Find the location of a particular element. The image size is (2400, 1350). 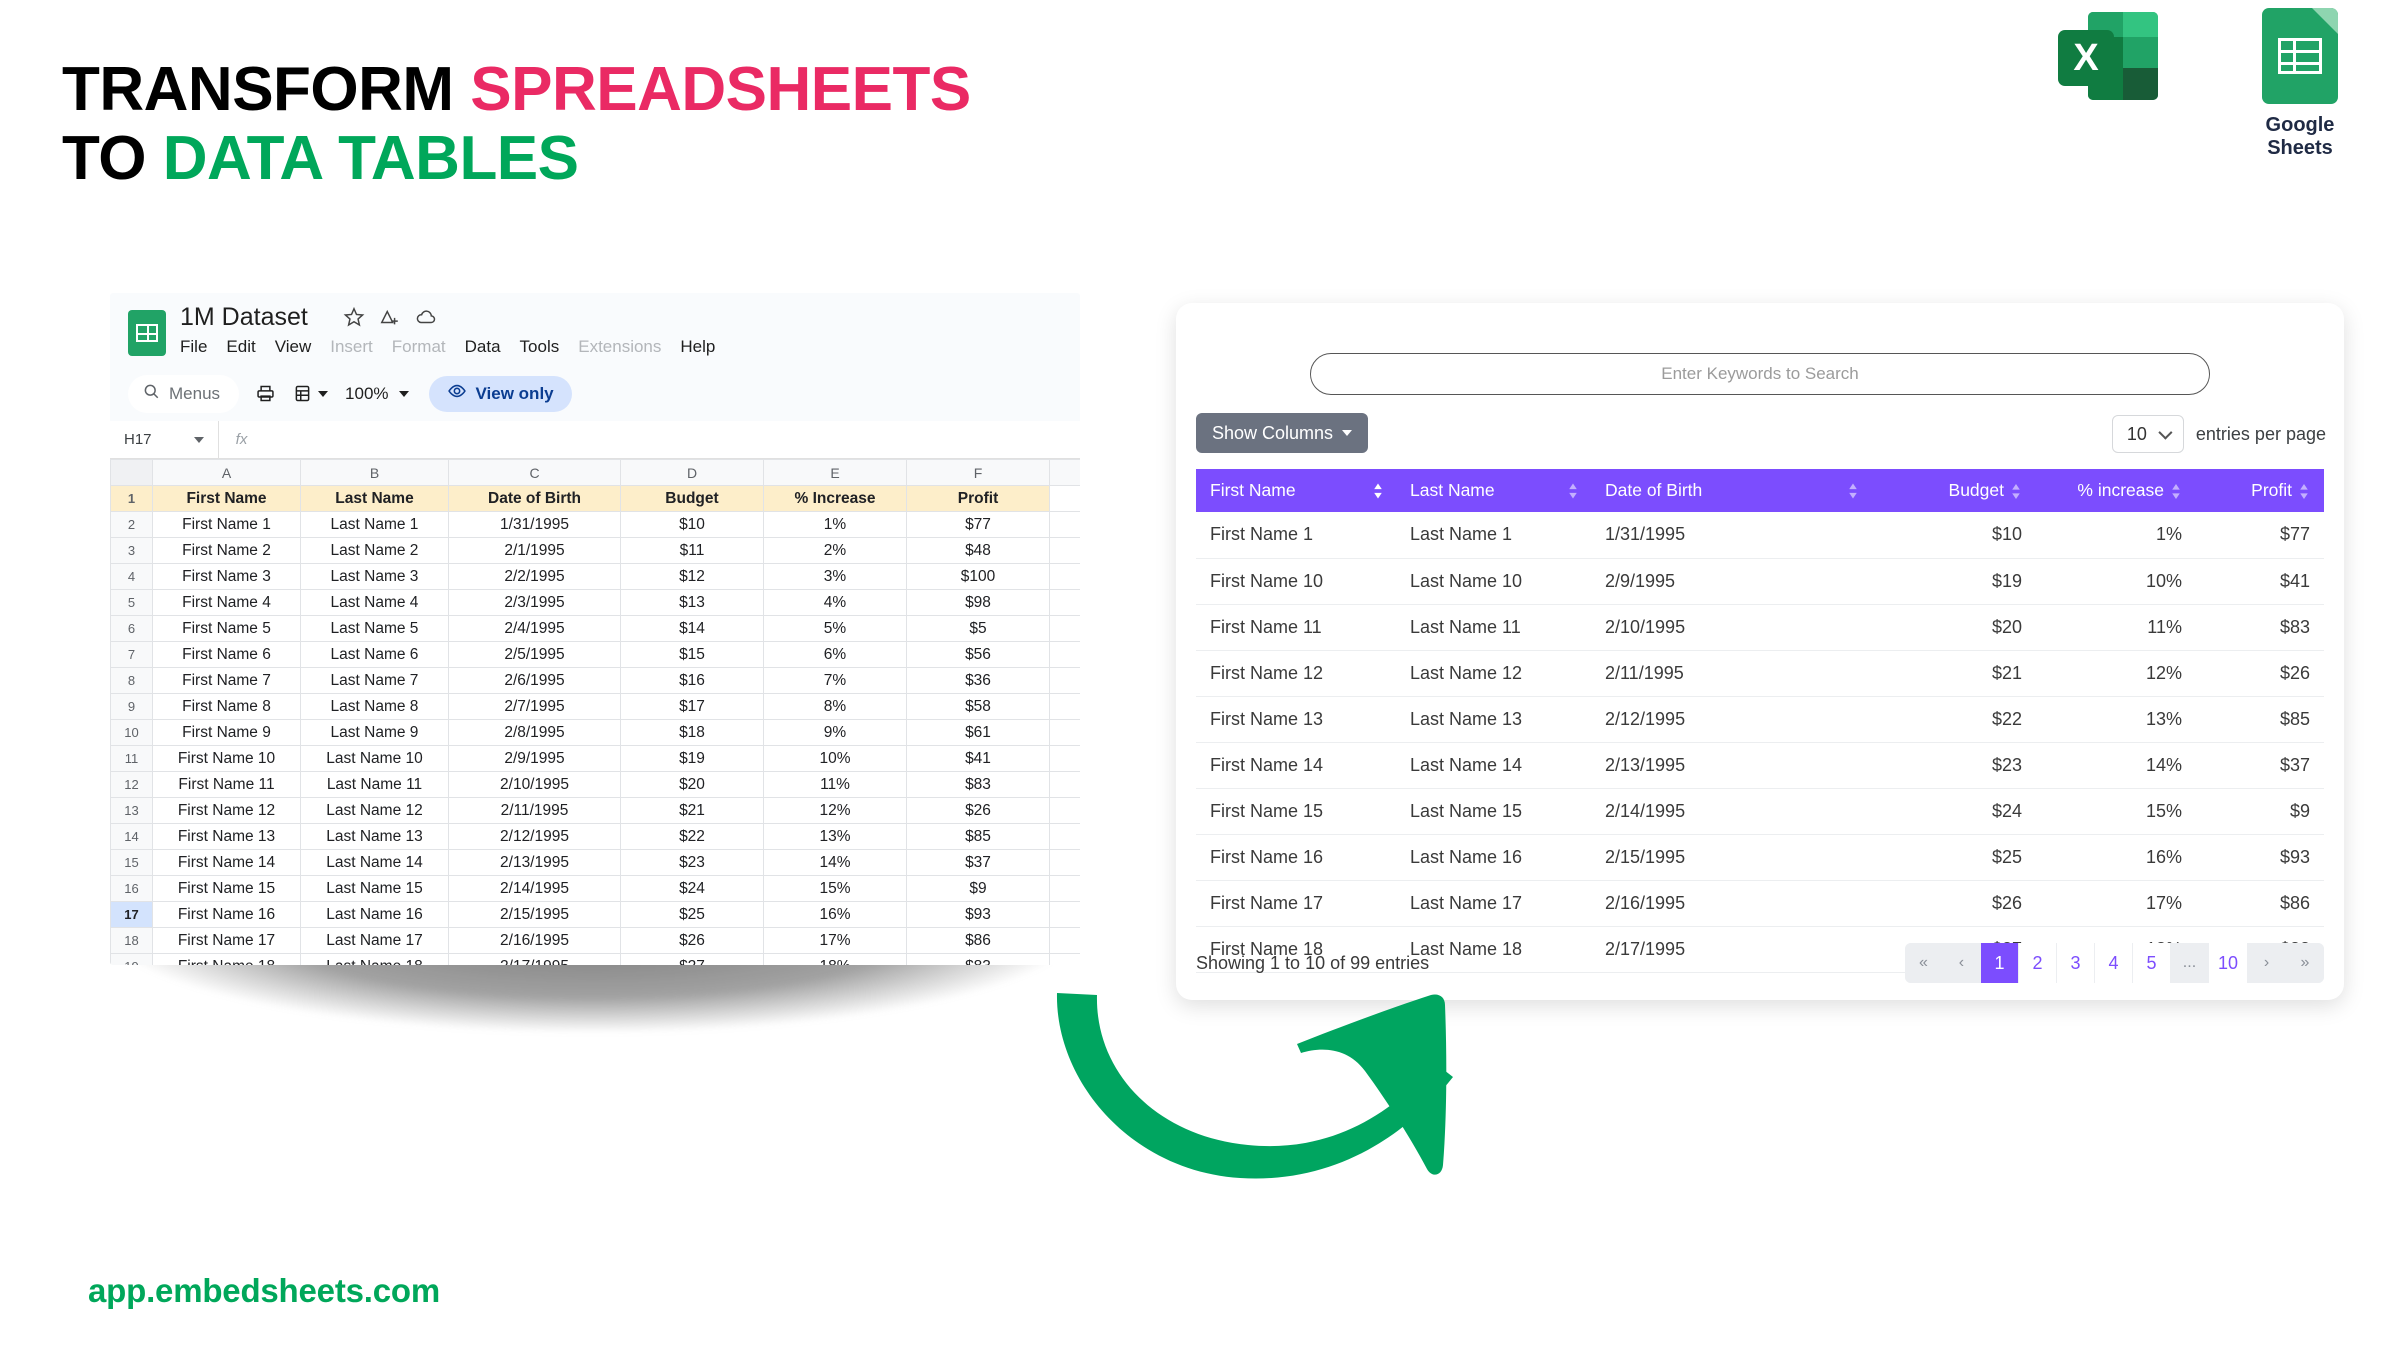

star-icon is located at coordinates (354, 319).